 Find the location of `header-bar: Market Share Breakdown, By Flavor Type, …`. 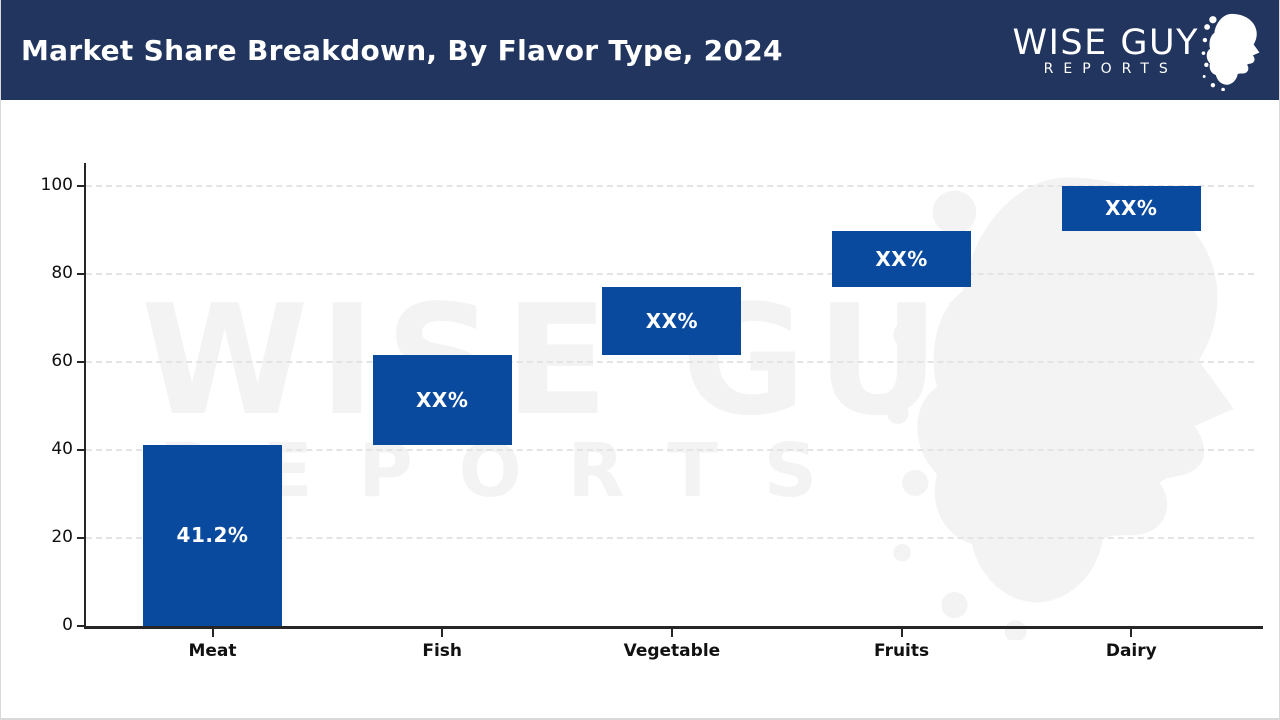

header-bar: Market Share Breakdown, By Flavor Type, … is located at coordinates (640, 50).